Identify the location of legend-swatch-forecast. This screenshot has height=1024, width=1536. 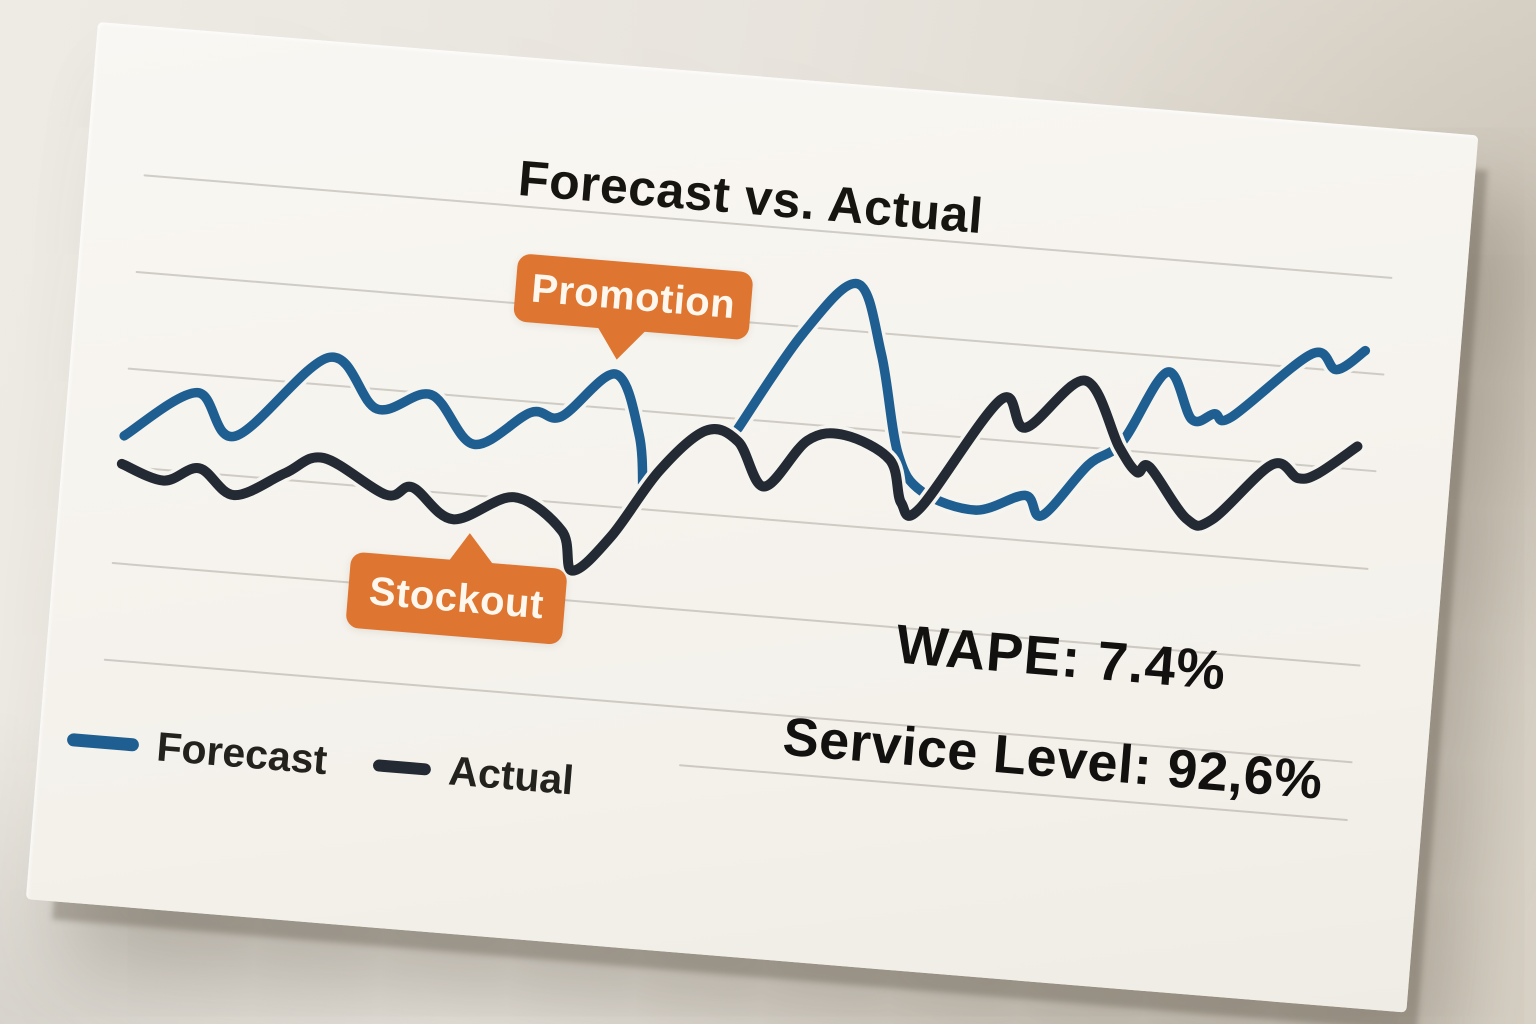
(103, 742).